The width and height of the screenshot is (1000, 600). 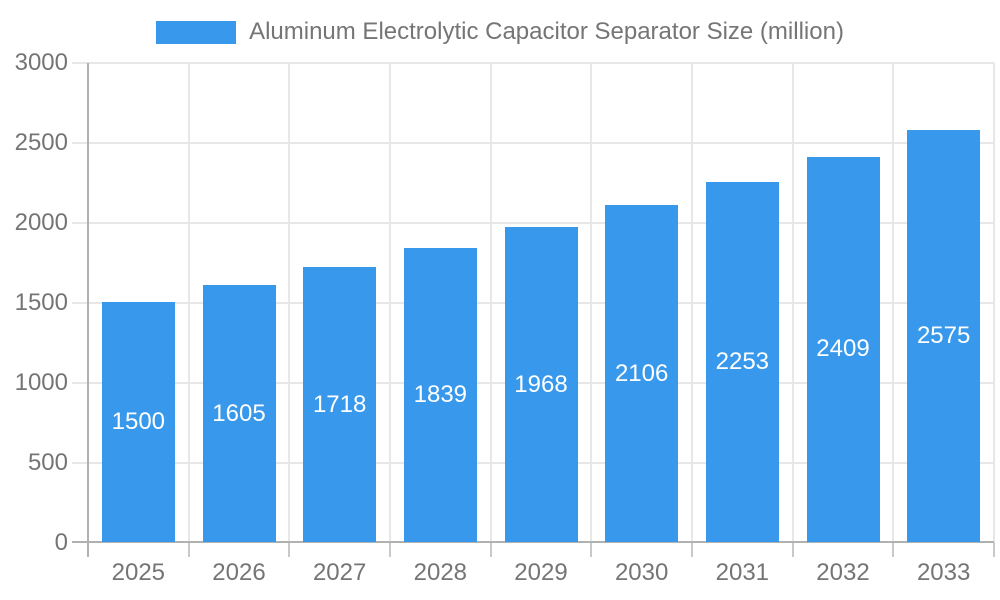 I want to click on bar-value-label: 2409, so click(x=843, y=349).